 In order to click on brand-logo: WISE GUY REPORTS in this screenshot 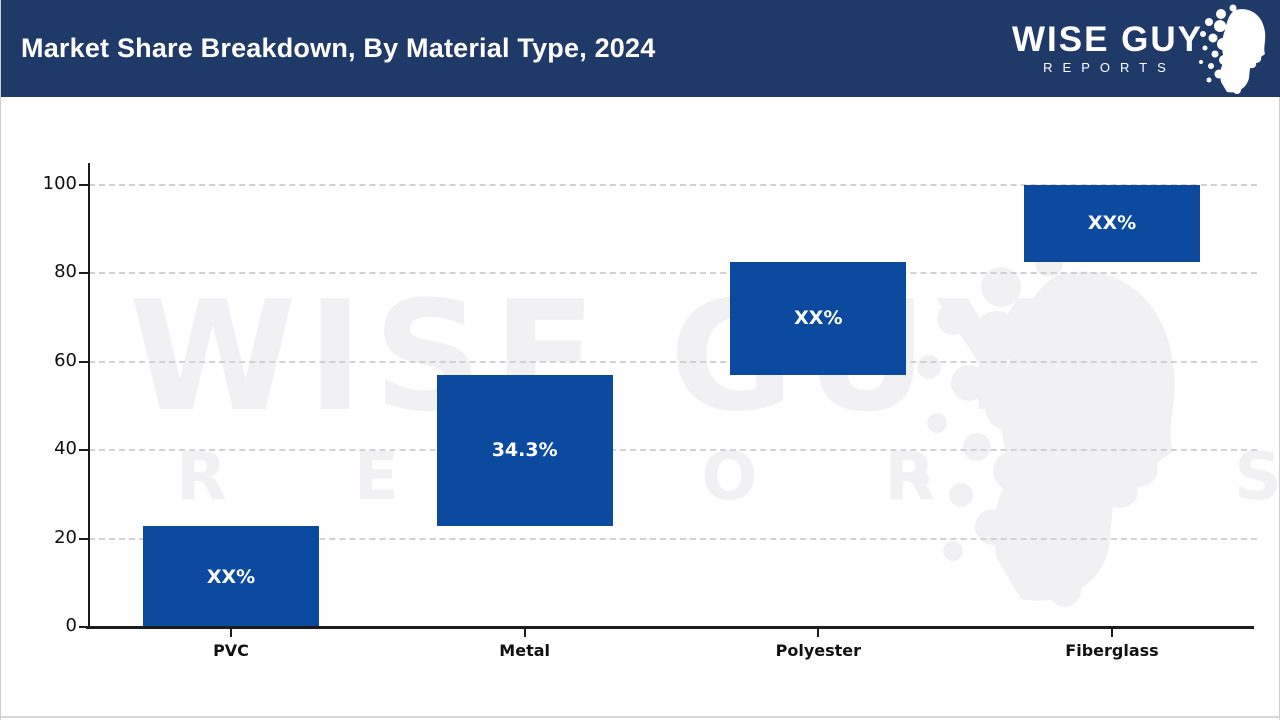, I will do `click(1140, 48)`.